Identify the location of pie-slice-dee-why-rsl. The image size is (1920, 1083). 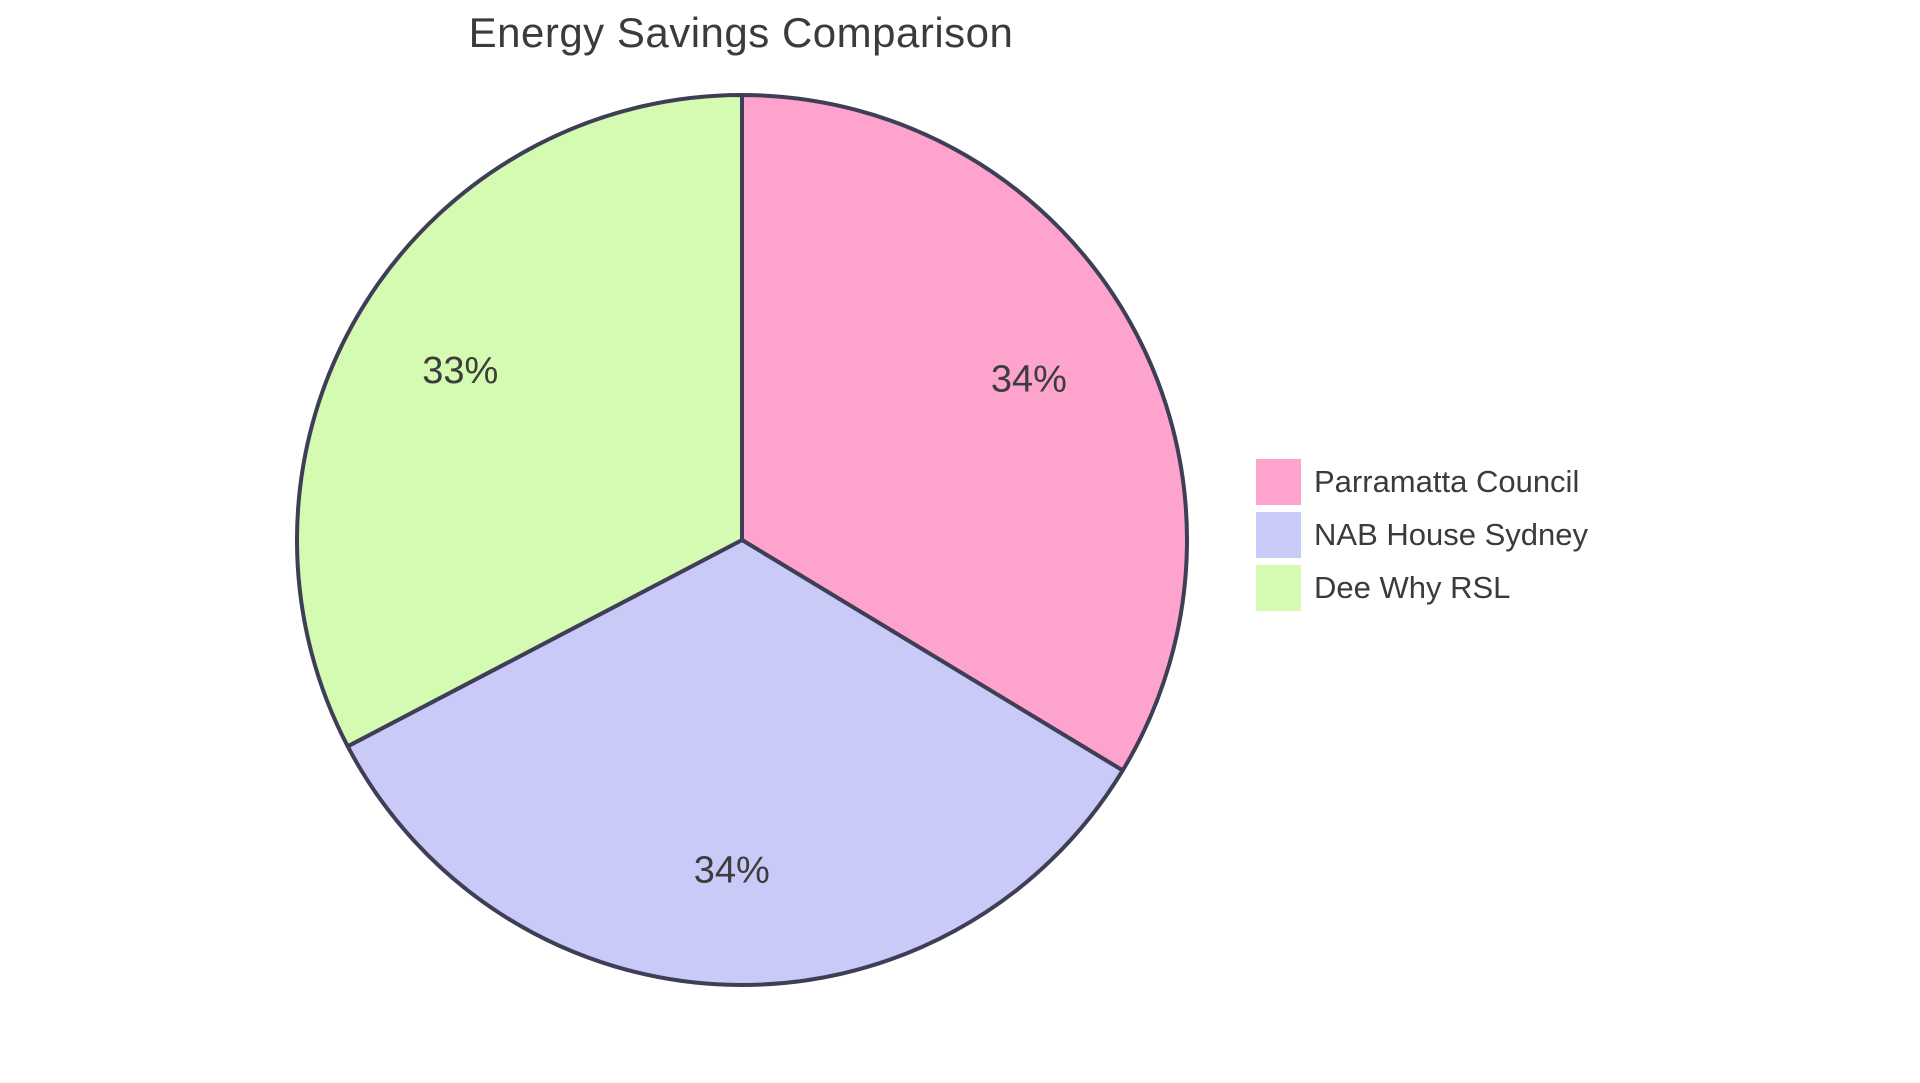
(519, 421).